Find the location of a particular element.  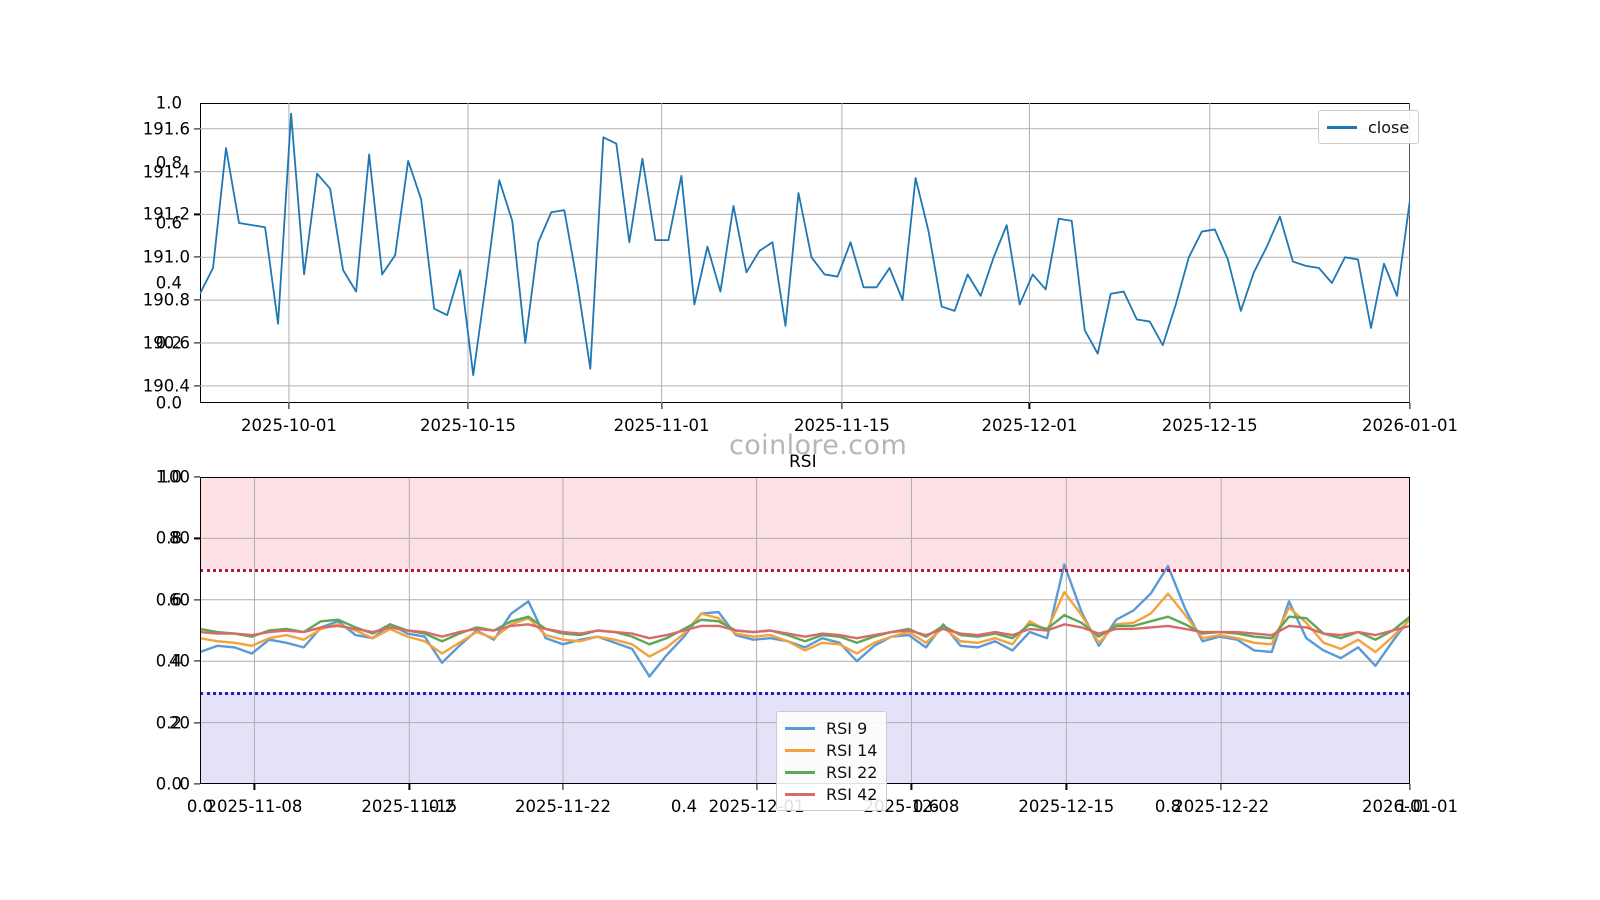

price-x-tick-label: 2025-10-01 is located at coordinates (288, 425).